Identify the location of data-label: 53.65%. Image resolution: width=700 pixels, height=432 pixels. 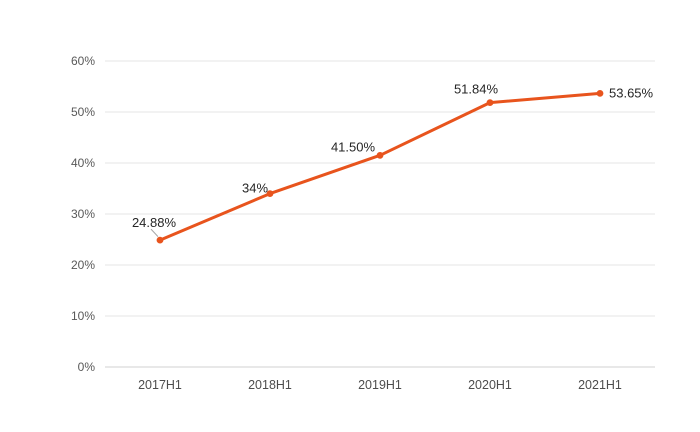
(631, 92).